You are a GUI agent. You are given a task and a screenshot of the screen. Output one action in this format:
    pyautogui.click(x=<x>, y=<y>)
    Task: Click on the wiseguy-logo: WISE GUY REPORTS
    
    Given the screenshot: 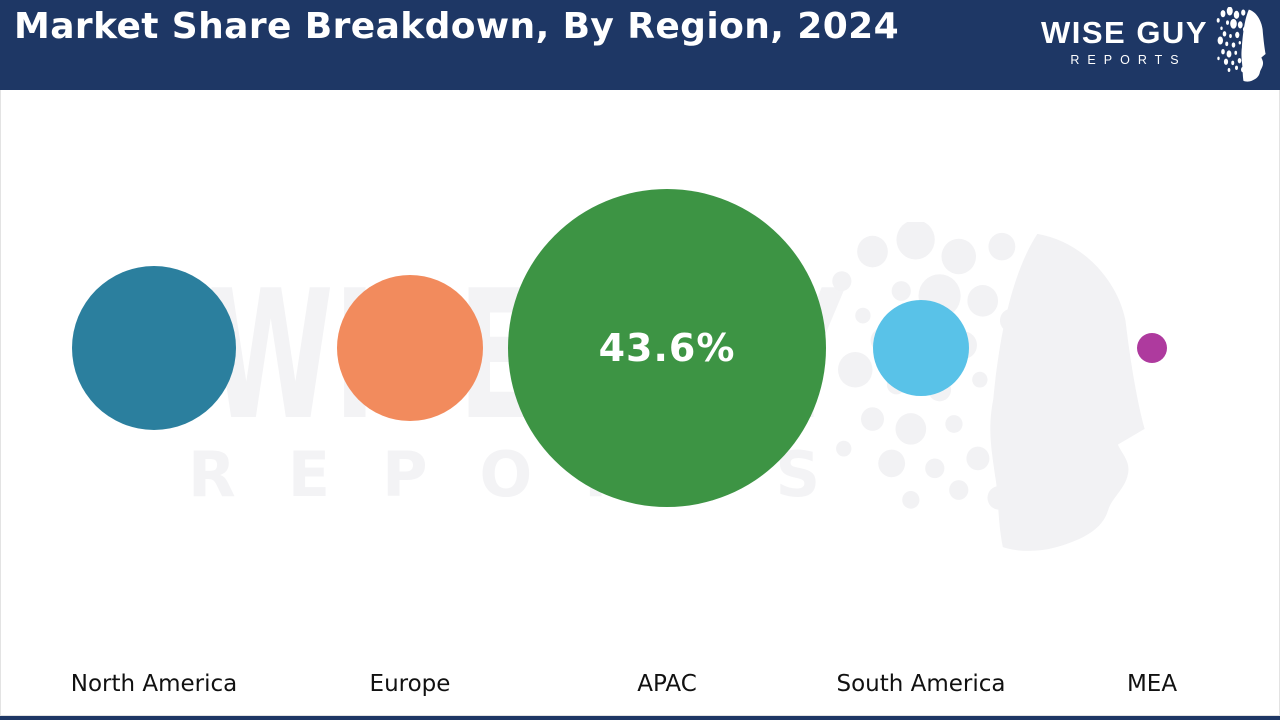 What is the action you would take?
    pyautogui.click(x=1145, y=45)
    